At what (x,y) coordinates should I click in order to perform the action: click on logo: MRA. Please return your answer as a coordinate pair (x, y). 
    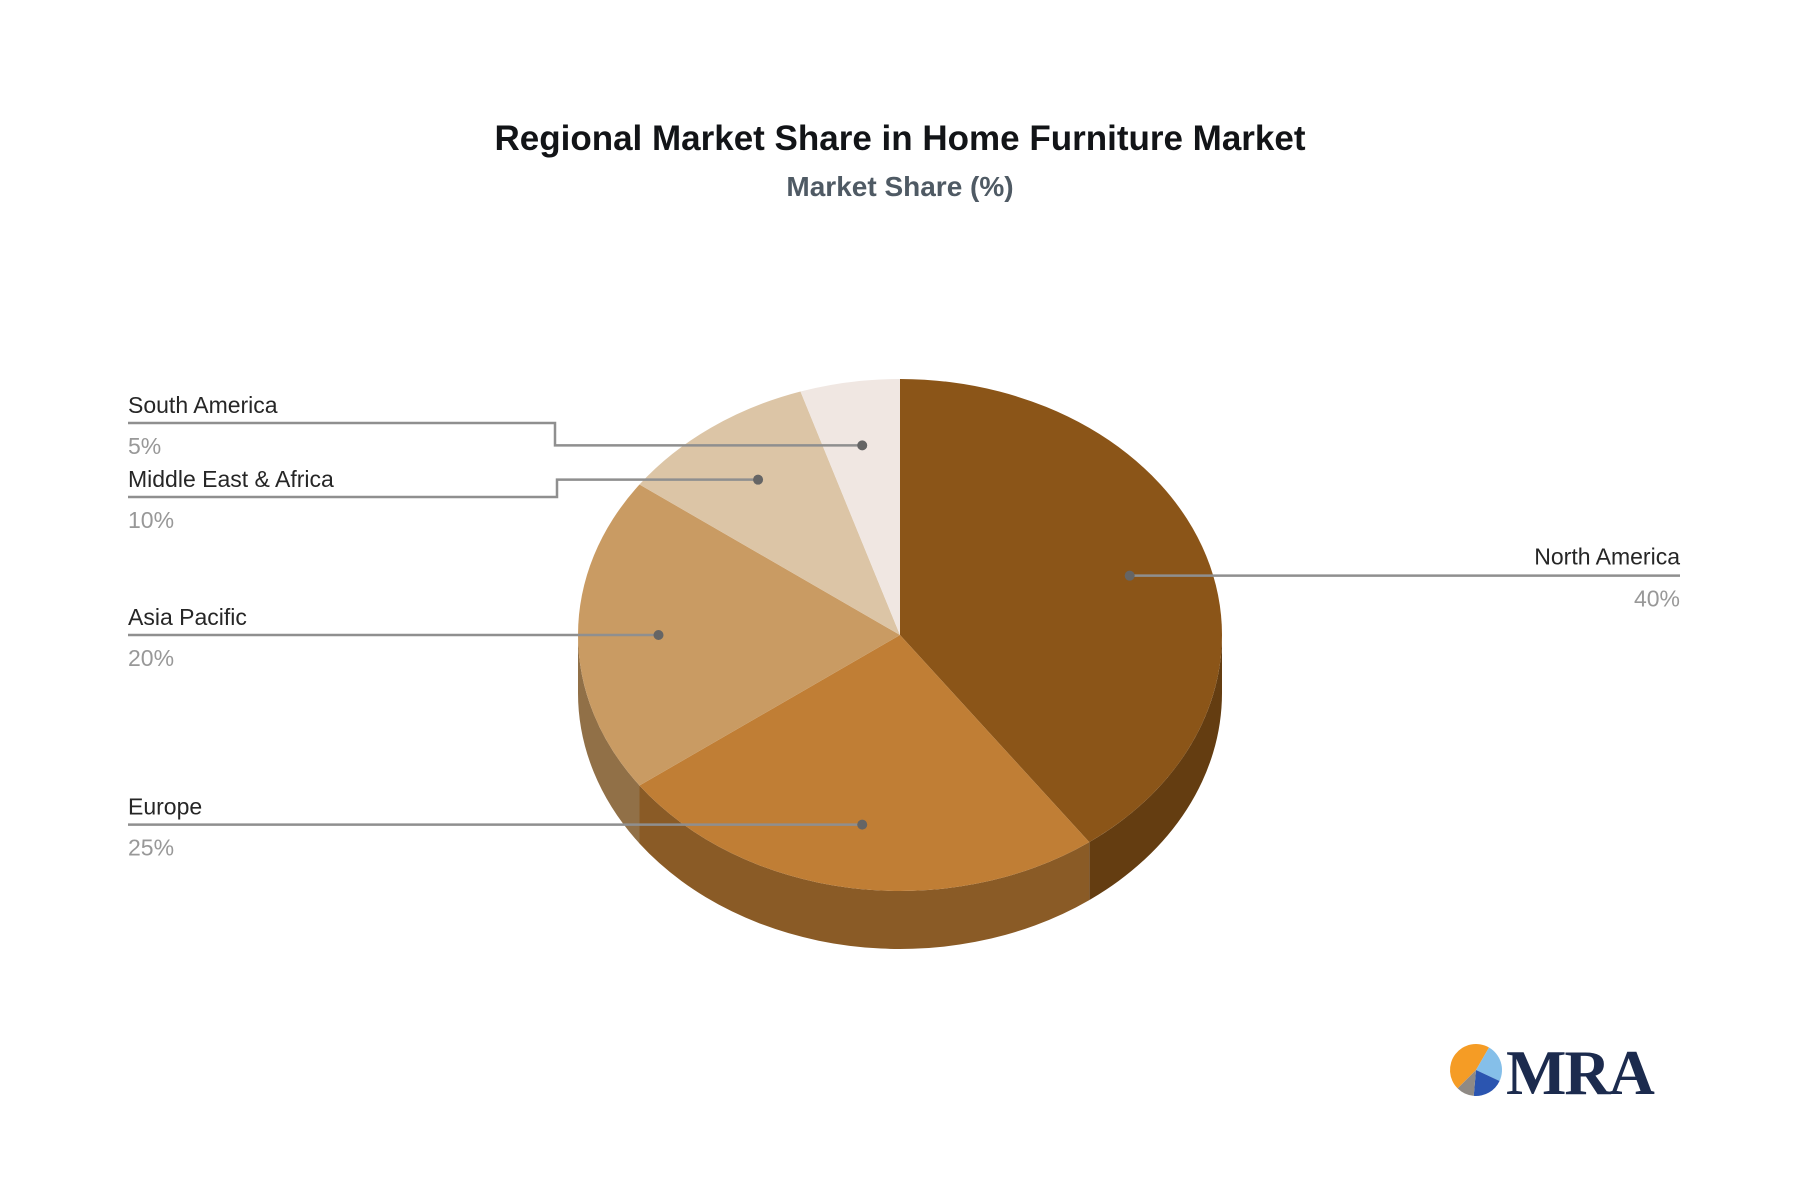
    Looking at the image, I should click on (1553, 1072).